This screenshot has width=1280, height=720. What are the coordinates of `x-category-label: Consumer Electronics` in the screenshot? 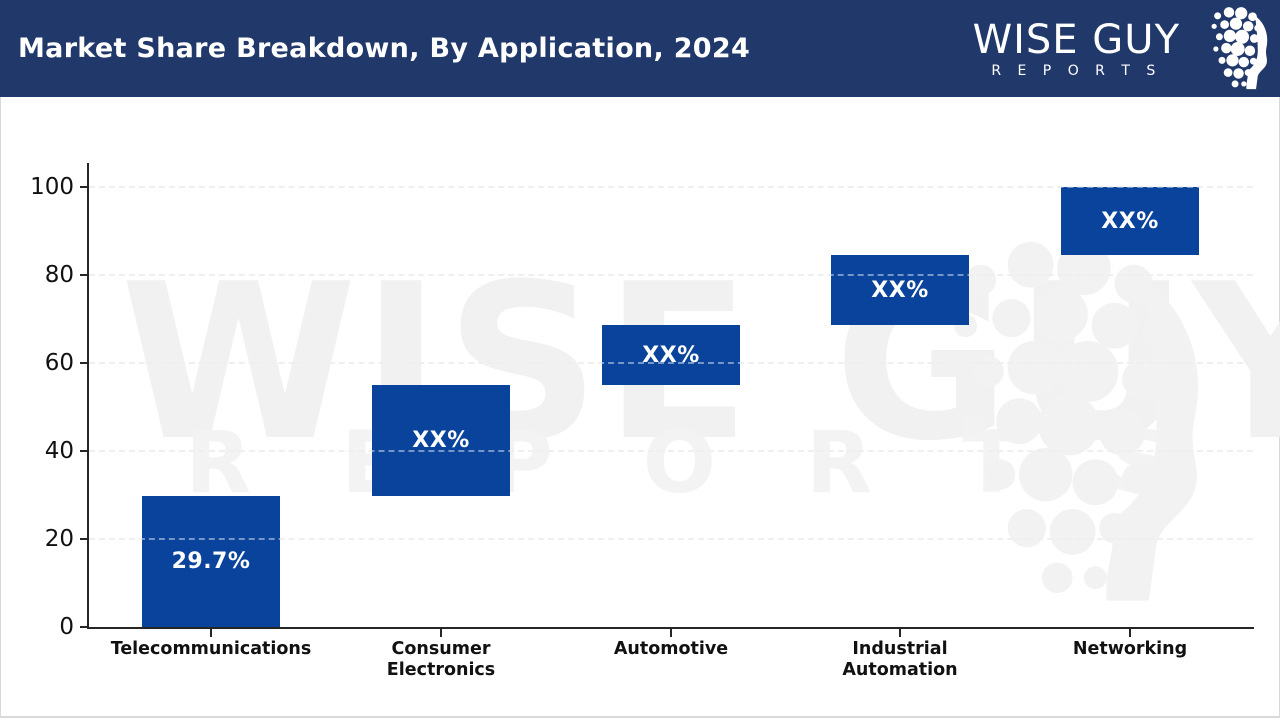 It's located at (441, 659).